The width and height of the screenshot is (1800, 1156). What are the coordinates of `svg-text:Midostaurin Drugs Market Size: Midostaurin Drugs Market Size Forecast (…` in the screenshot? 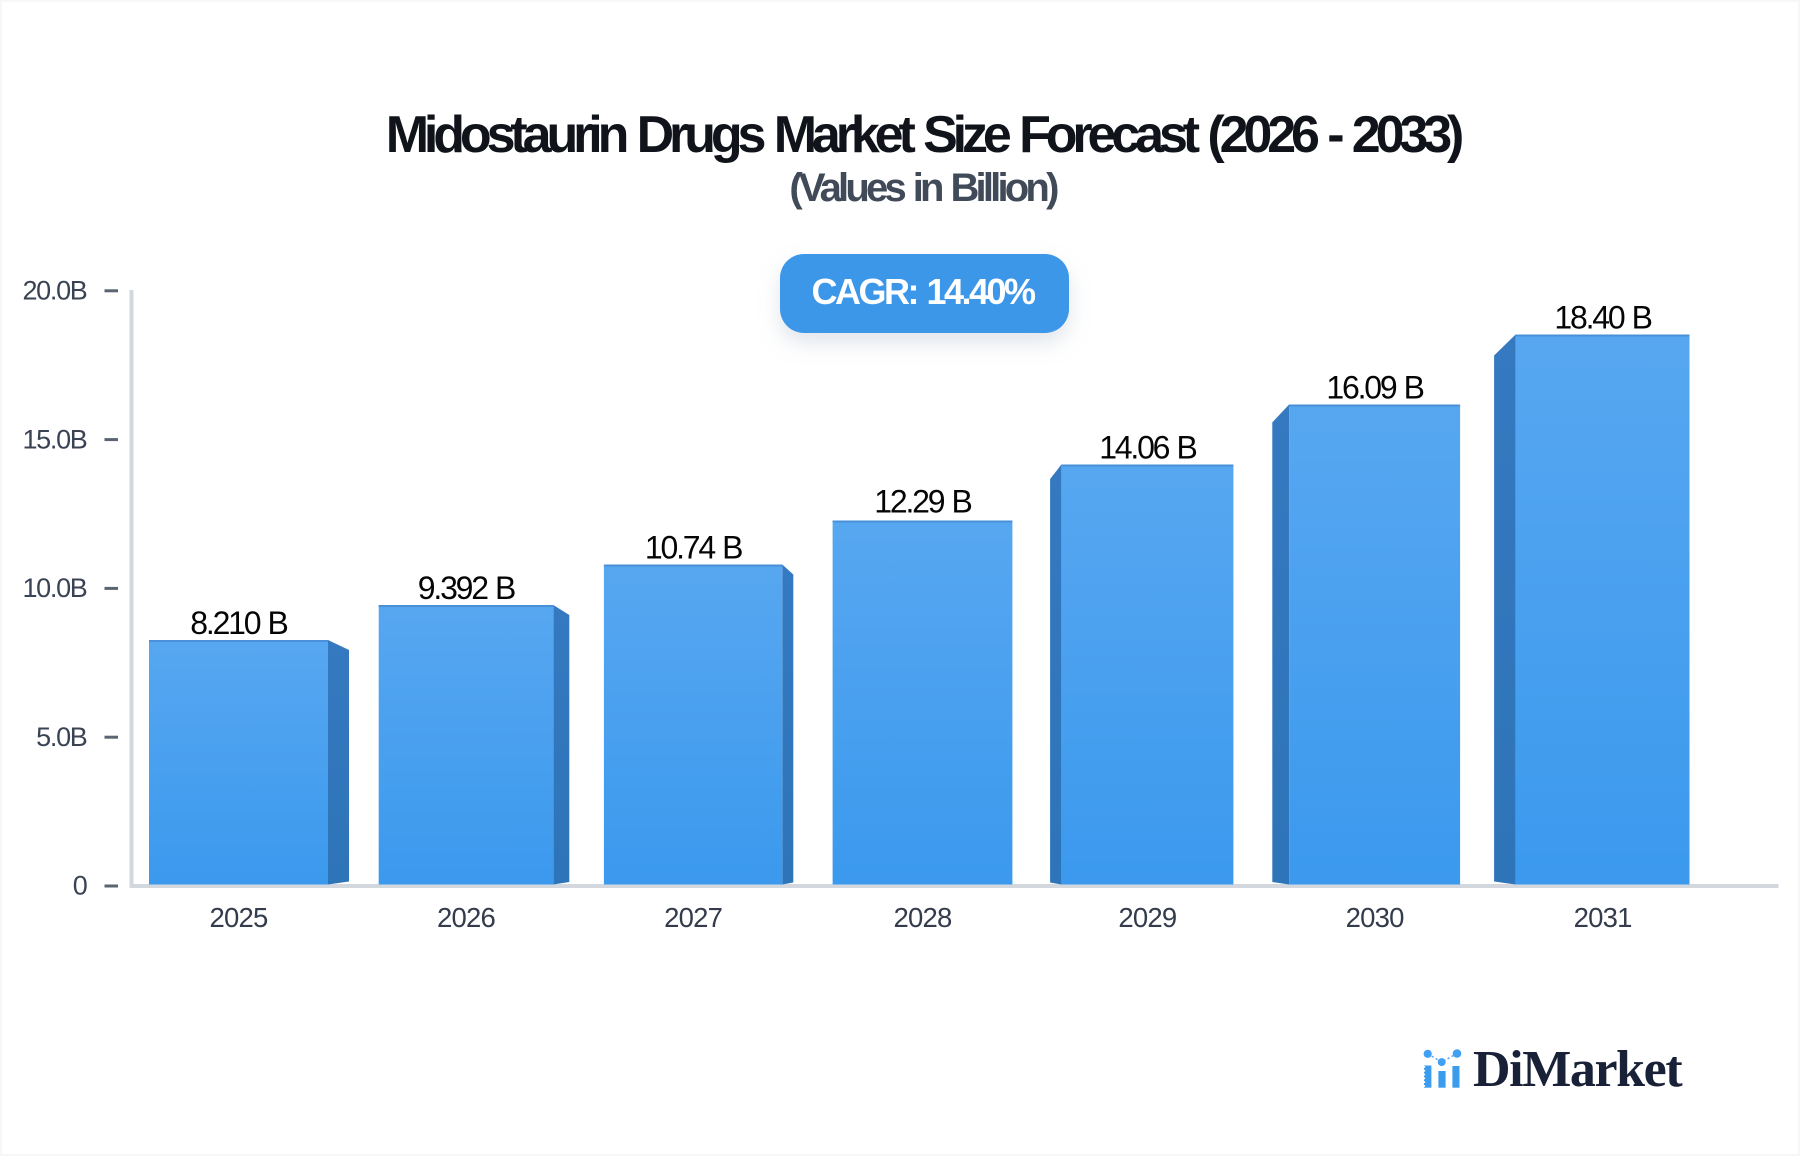 It's located at (924, 135).